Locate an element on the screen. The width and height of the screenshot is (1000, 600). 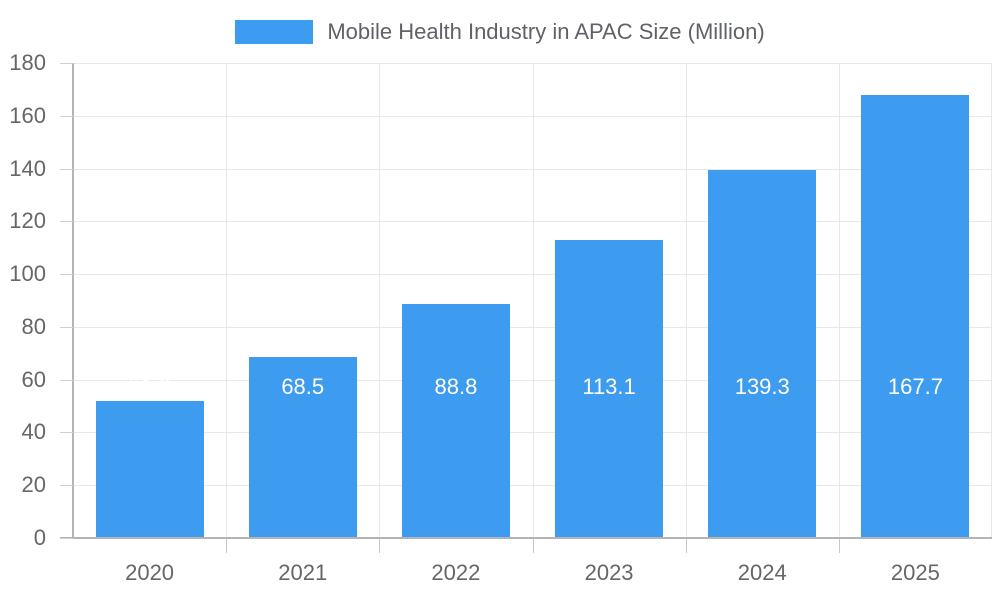
x-axis-tick-label: 2024 is located at coordinates (762, 572).